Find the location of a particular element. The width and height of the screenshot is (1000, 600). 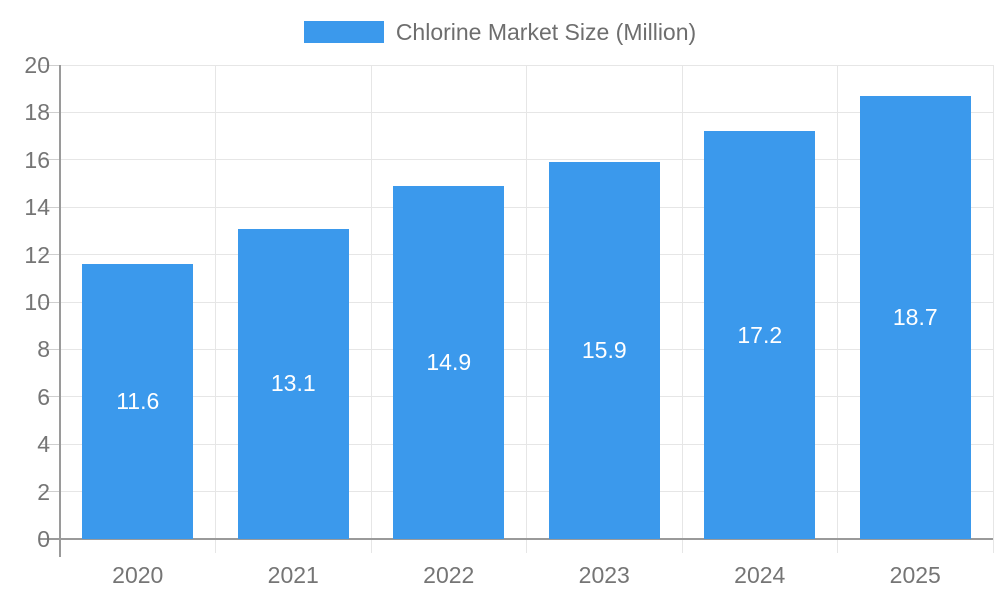

bar-value-label: 14.9 is located at coordinates (449, 361).